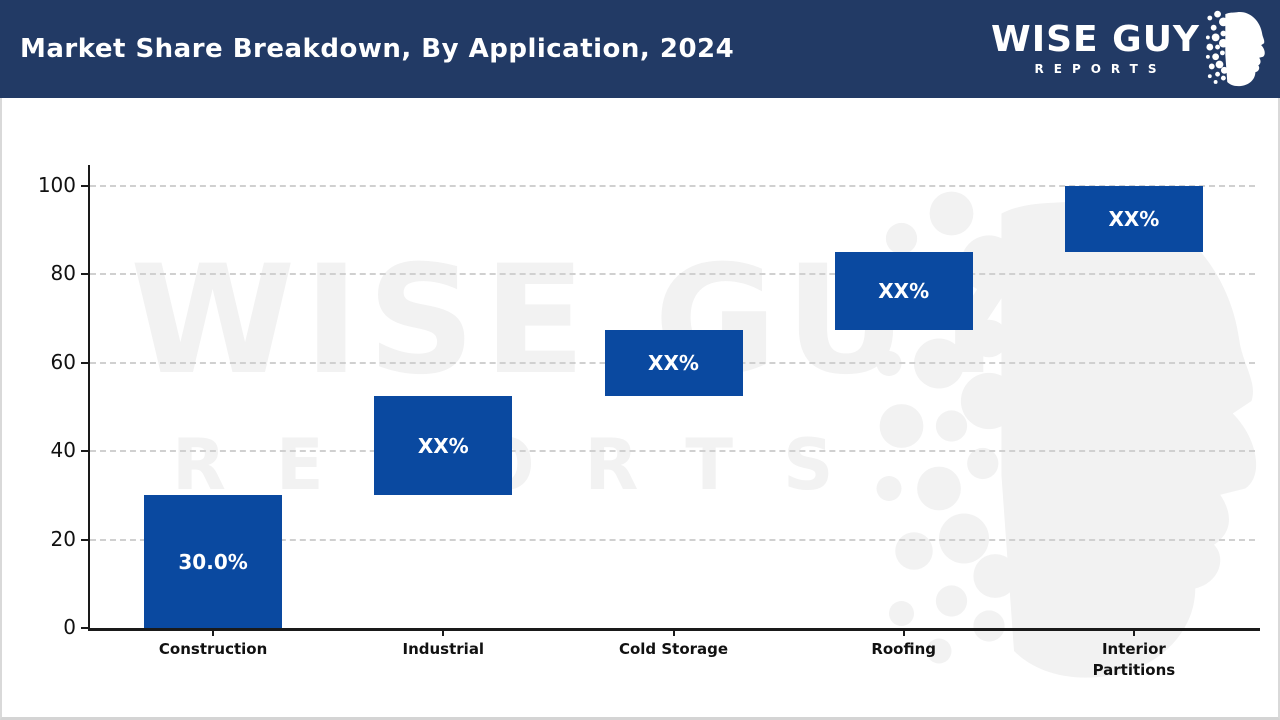 The width and height of the screenshot is (1280, 720). Describe the element at coordinates (673, 649) in the screenshot. I see `x-axis-label-cold-storage: Cold Storage` at that location.